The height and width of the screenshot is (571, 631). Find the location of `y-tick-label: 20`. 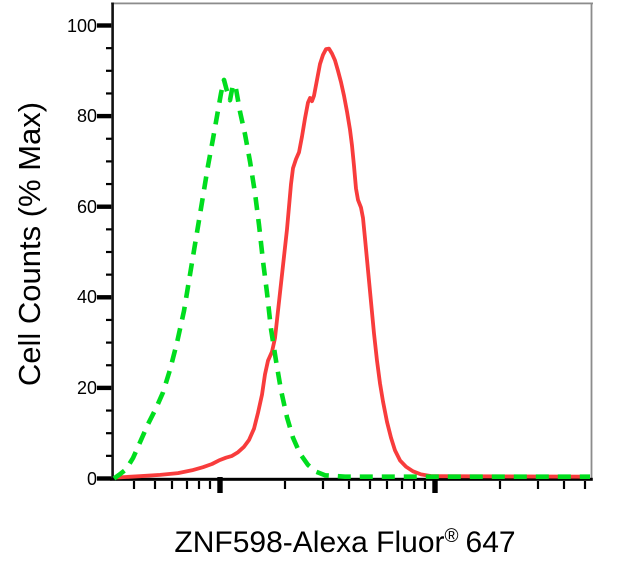

y-tick-label: 20 is located at coordinates (86, 387).